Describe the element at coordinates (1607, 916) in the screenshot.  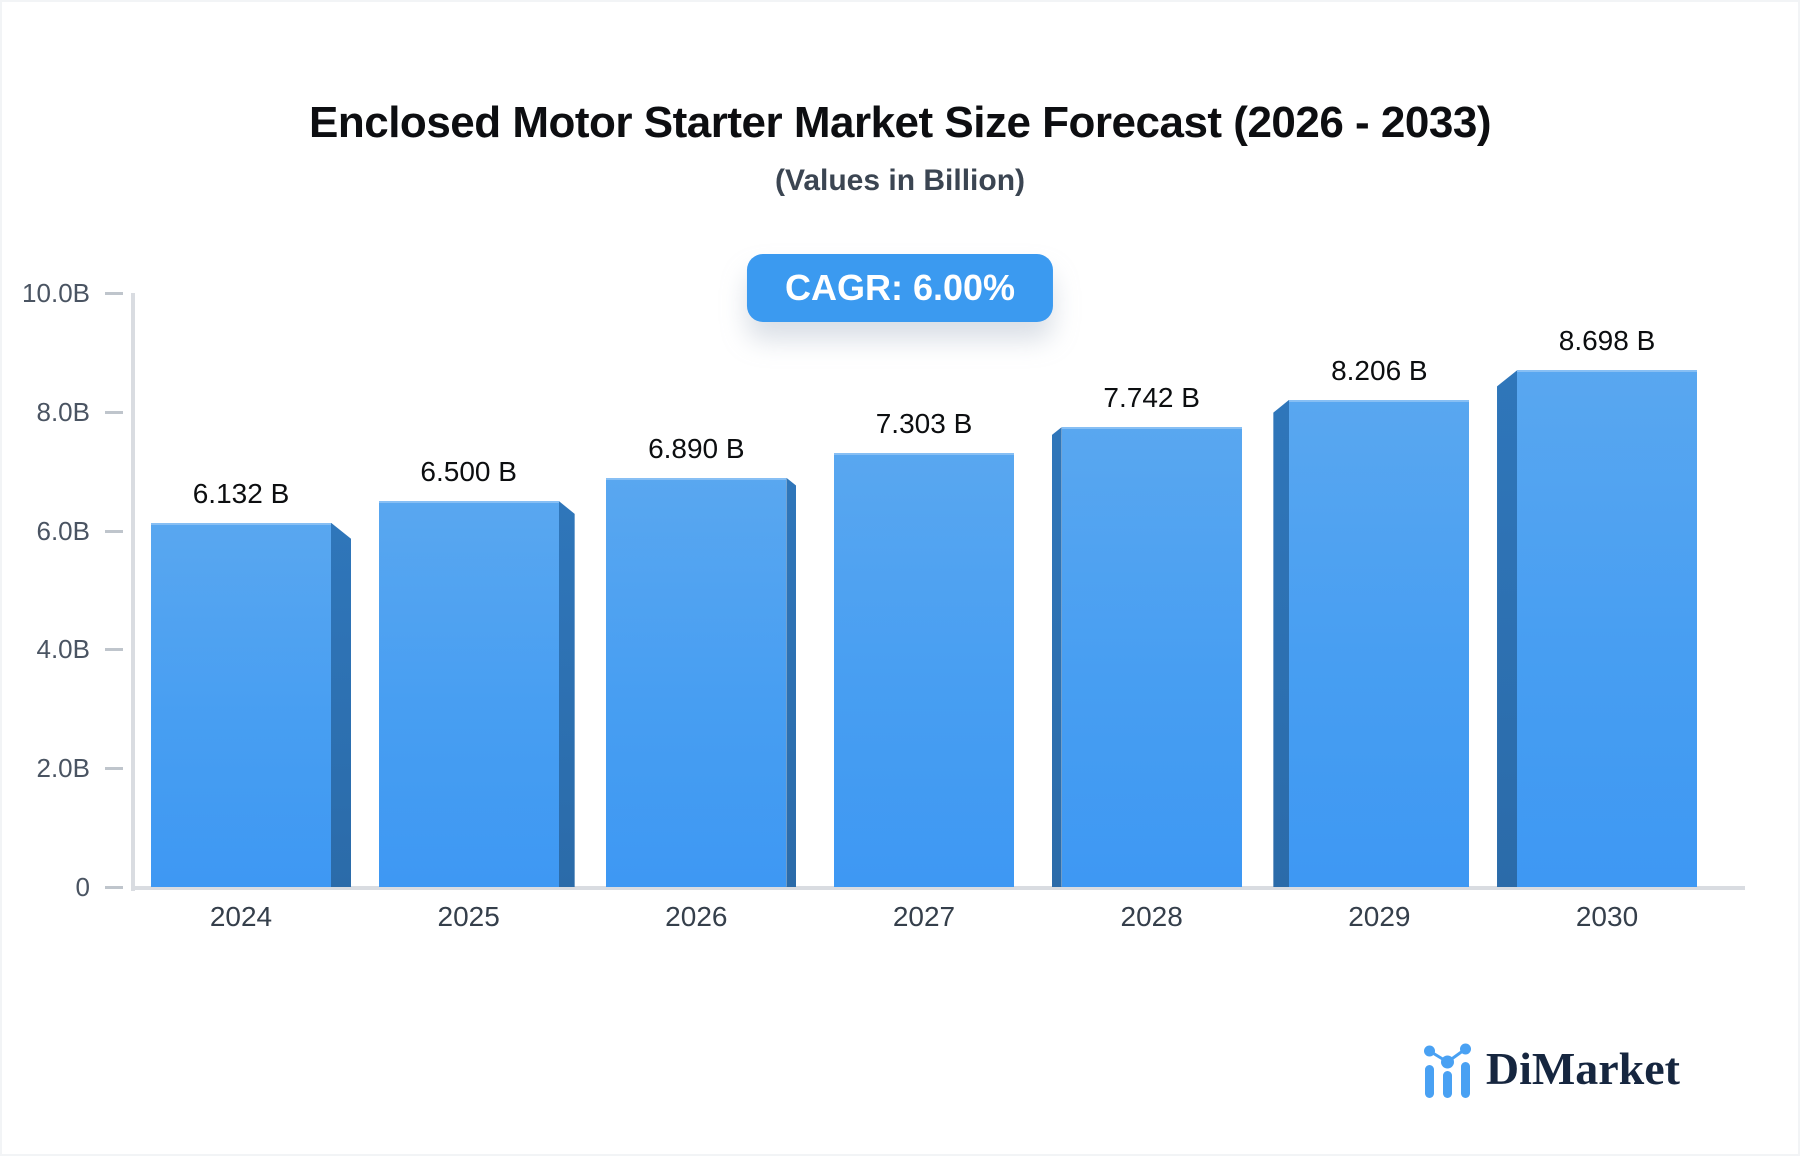
I see `x-axis-tick-label: 2030` at that location.